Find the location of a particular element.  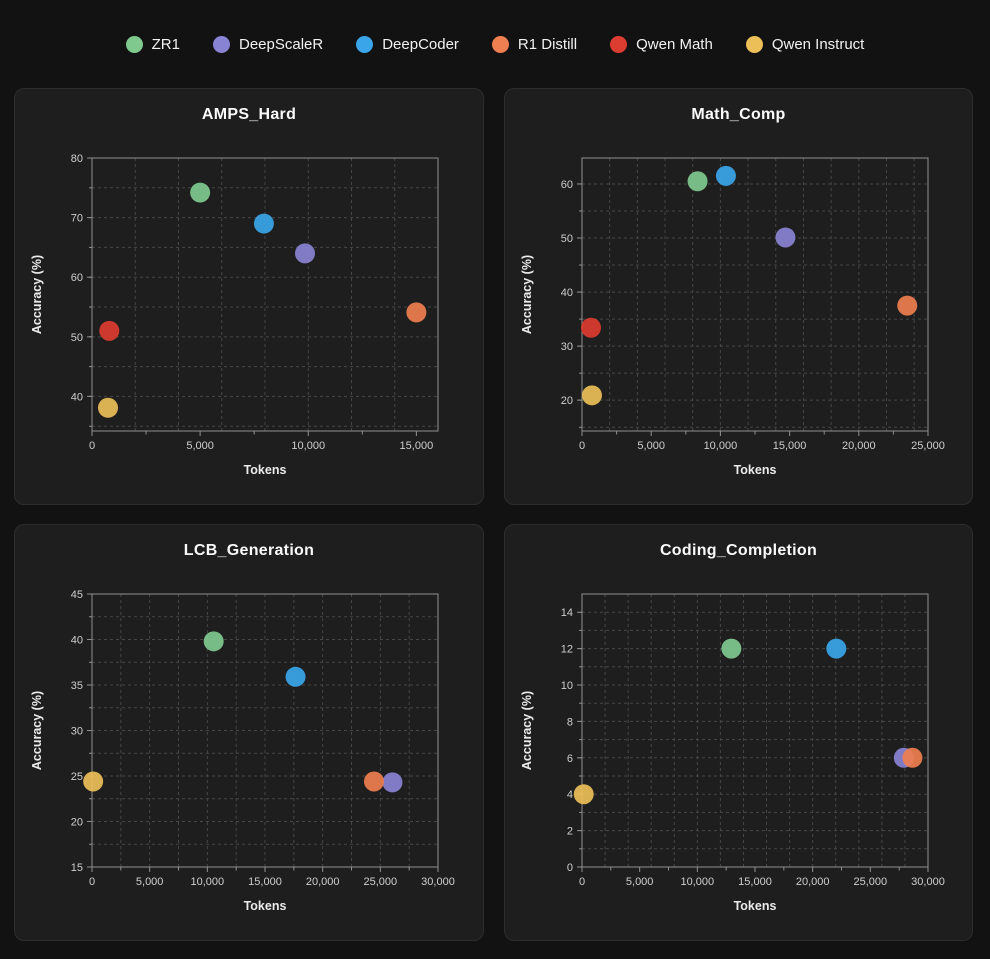

legend-label: DeepScaleR is located at coordinates (281, 44).